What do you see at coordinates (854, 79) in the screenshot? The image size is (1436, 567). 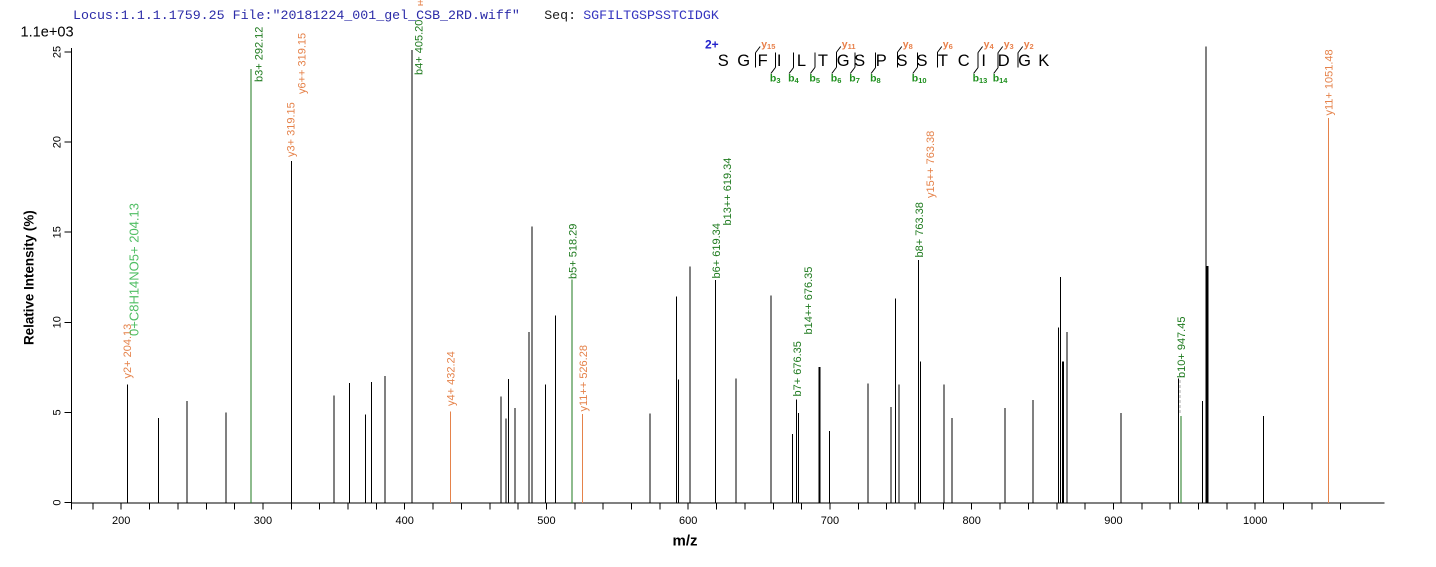 I see `svg-text: b7` at bounding box center [854, 79].